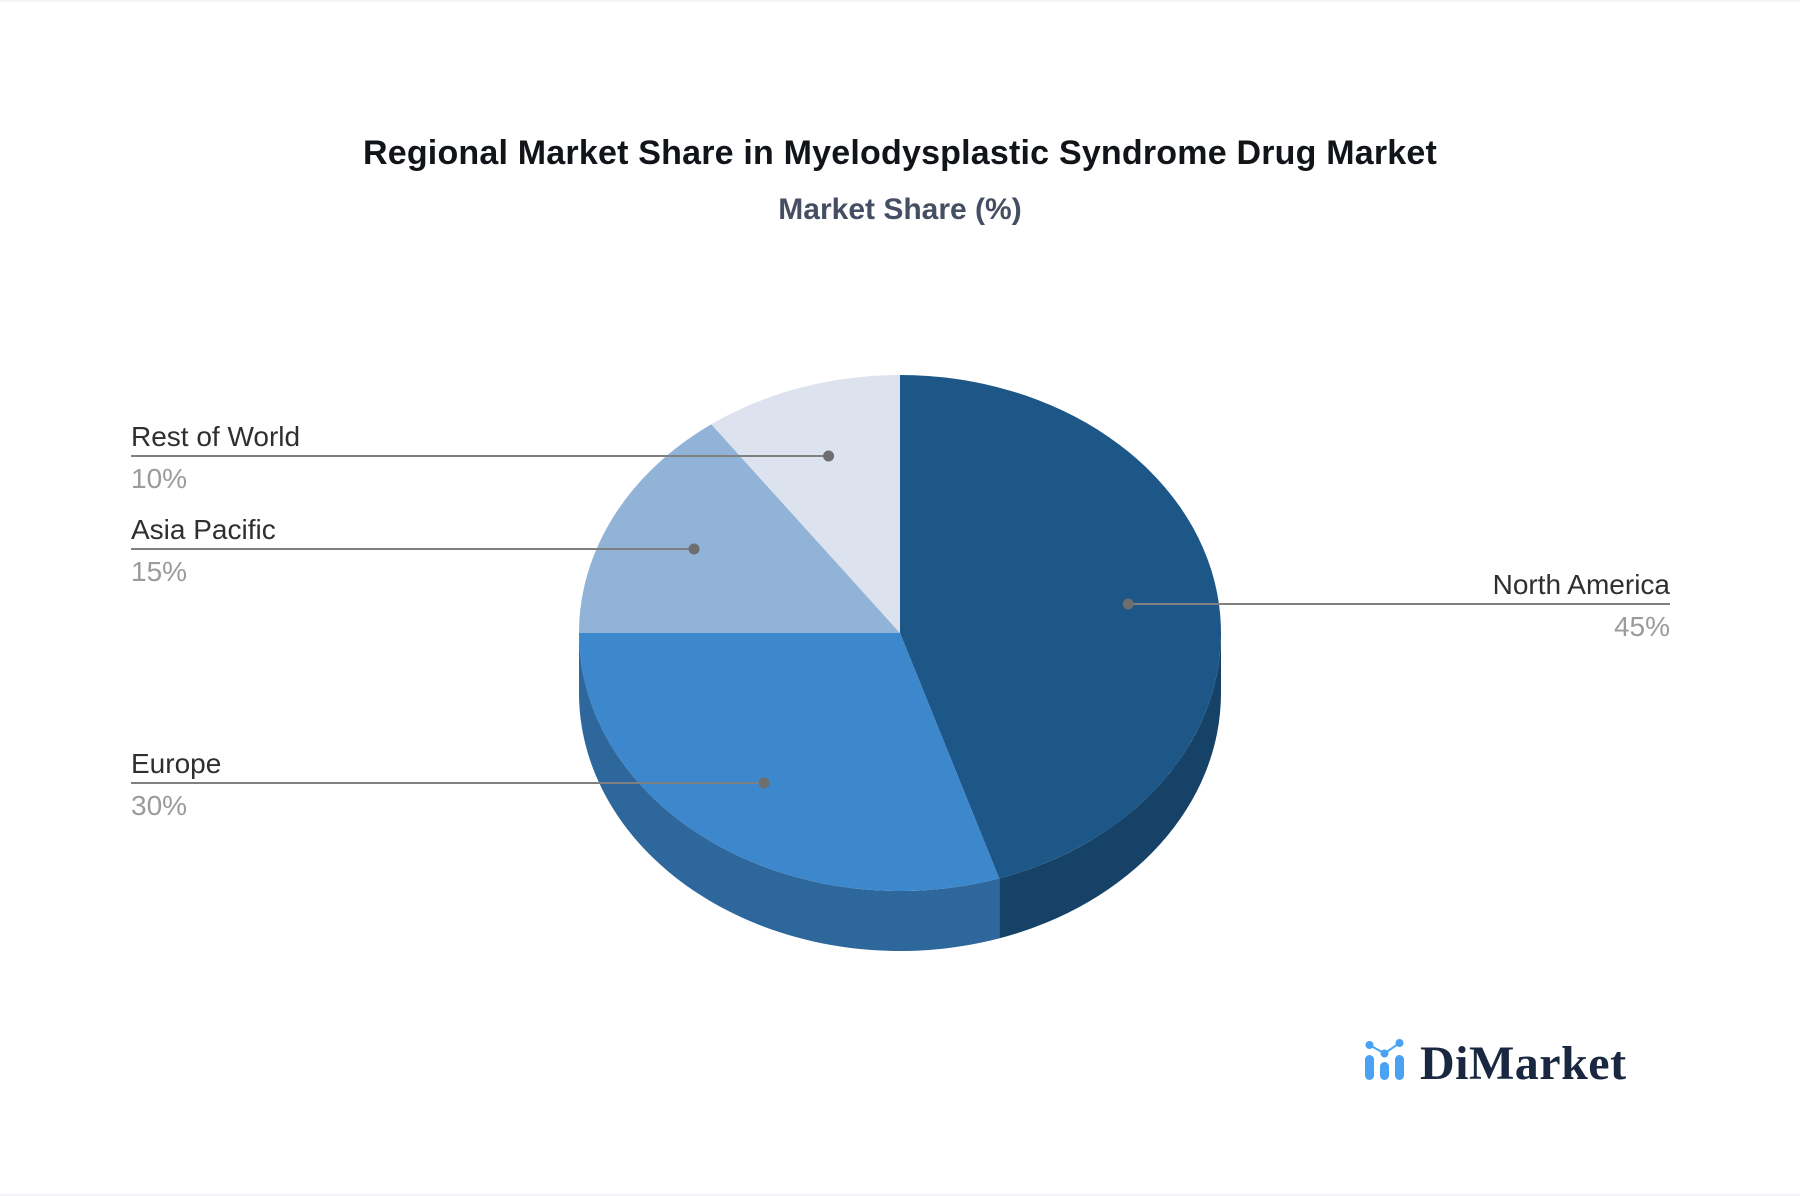 The height and width of the screenshot is (1196, 1800). What do you see at coordinates (1523, 1063) in the screenshot?
I see `brand-name: DiMarket` at bounding box center [1523, 1063].